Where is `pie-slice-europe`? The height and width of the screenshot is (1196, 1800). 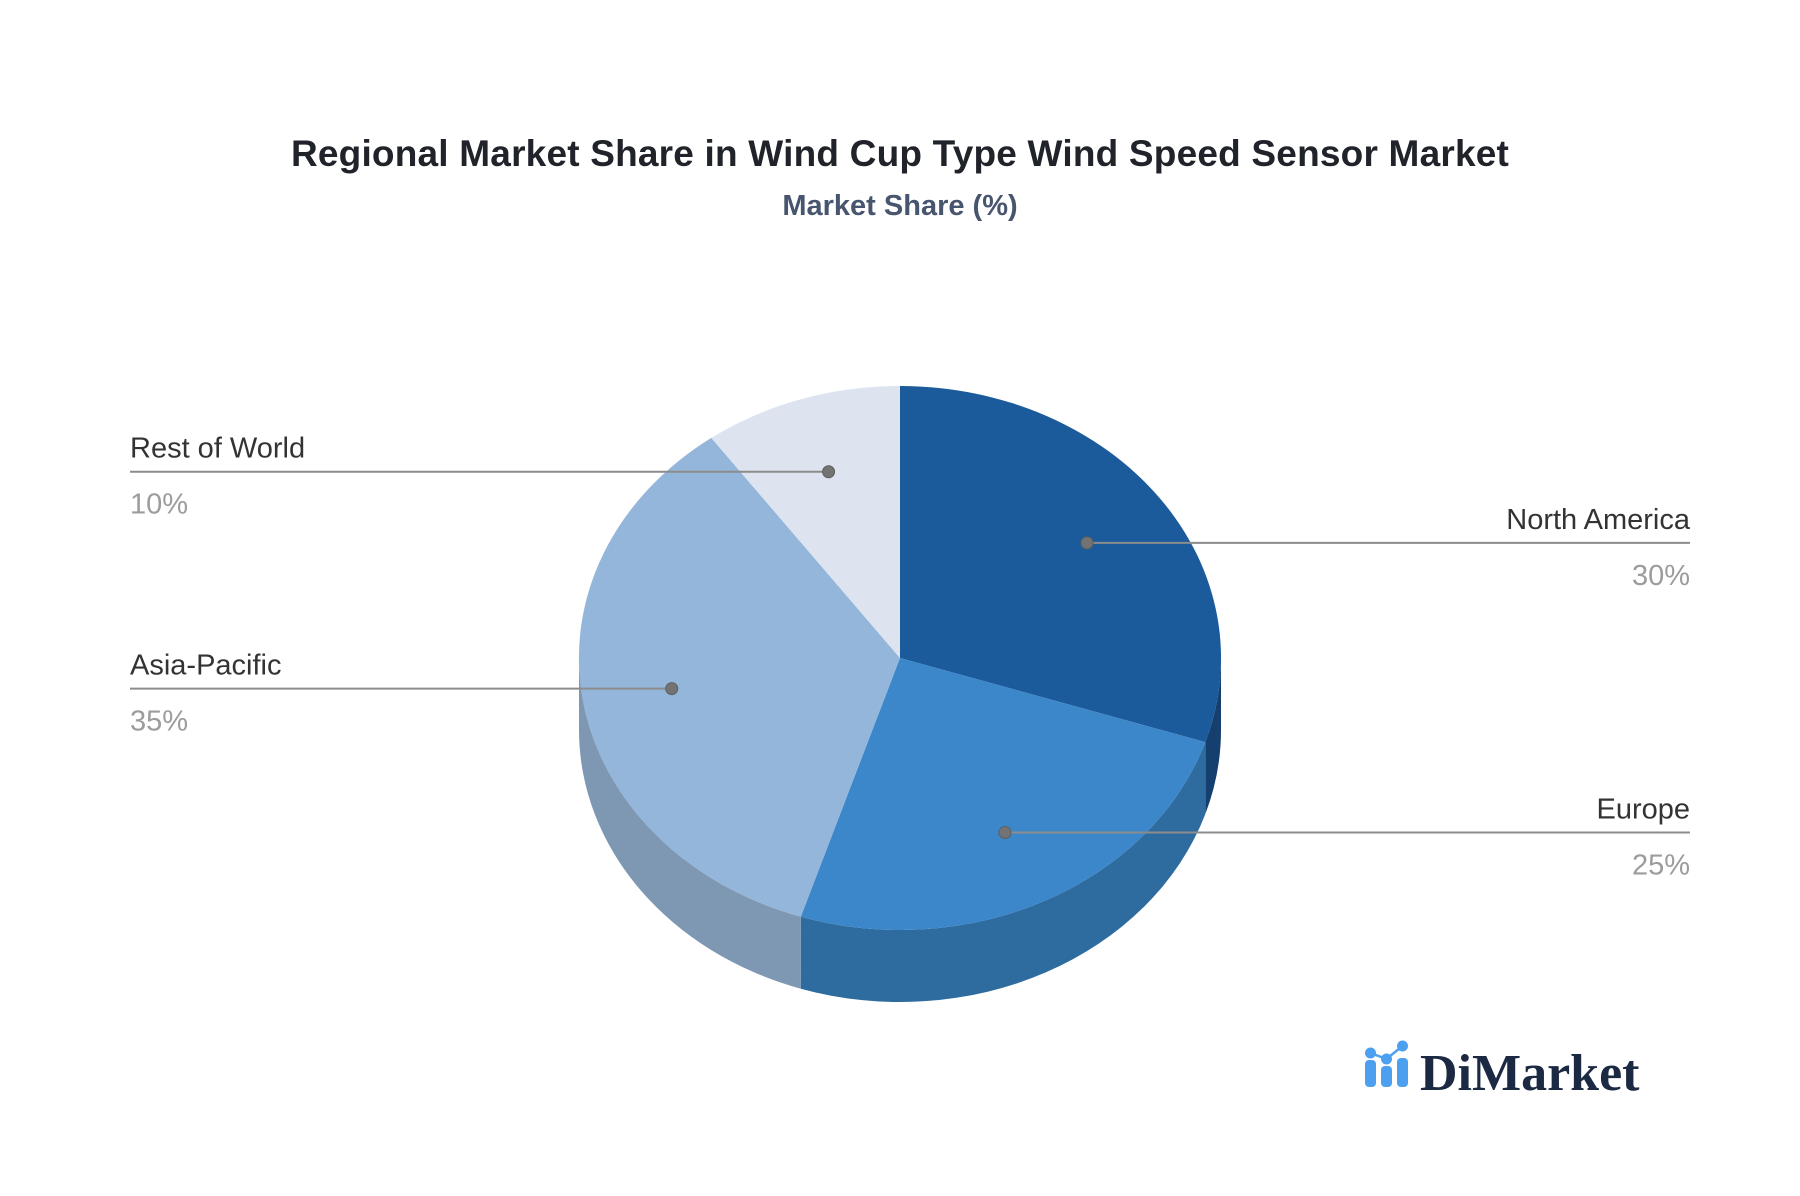 pie-slice-europe is located at coordinates (1003, 794).